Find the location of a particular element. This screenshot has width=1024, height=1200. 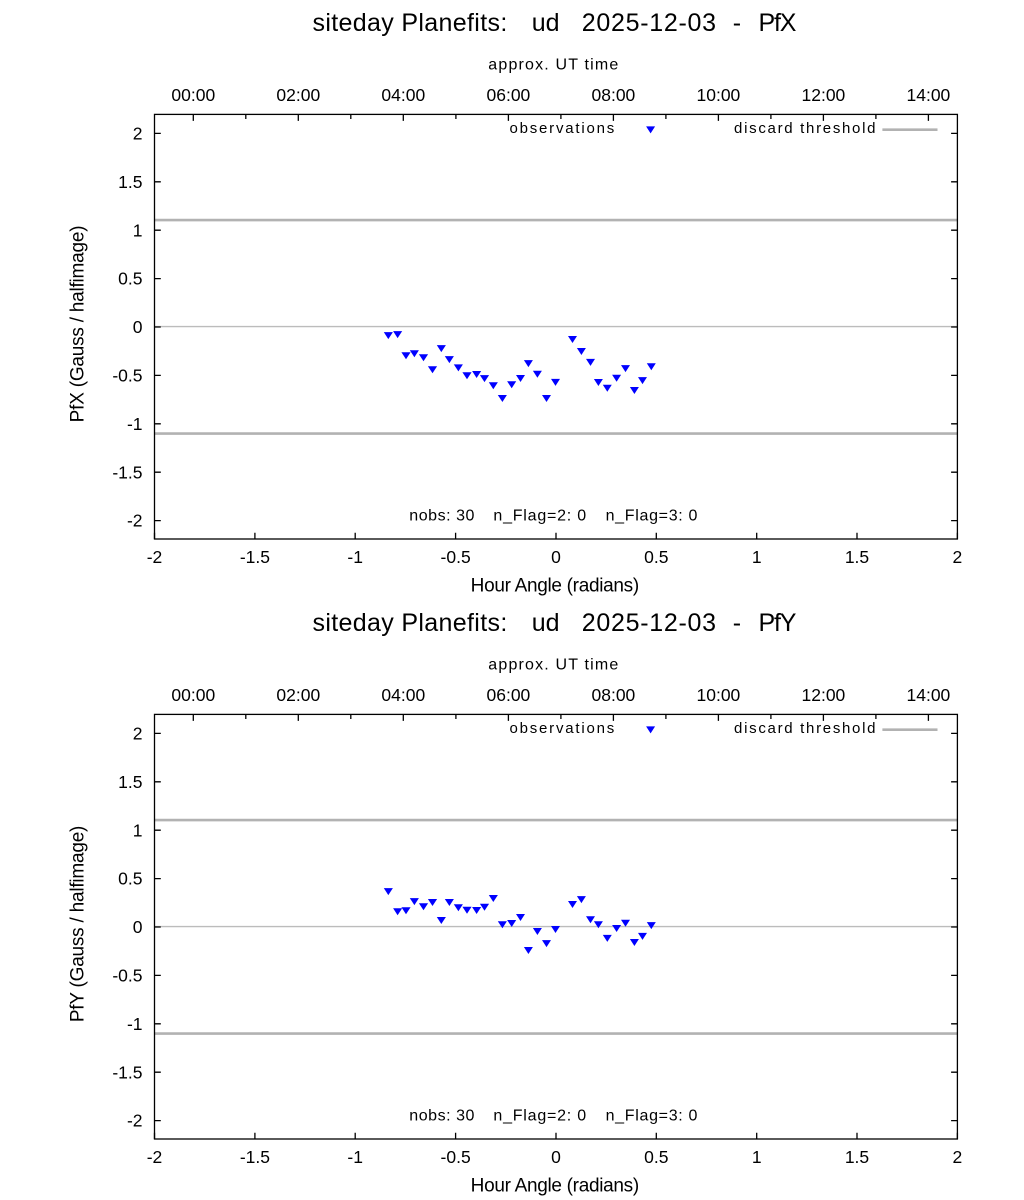

svg-text: PfY (Gauss / halfimage) is located at coordinates (78, 924).